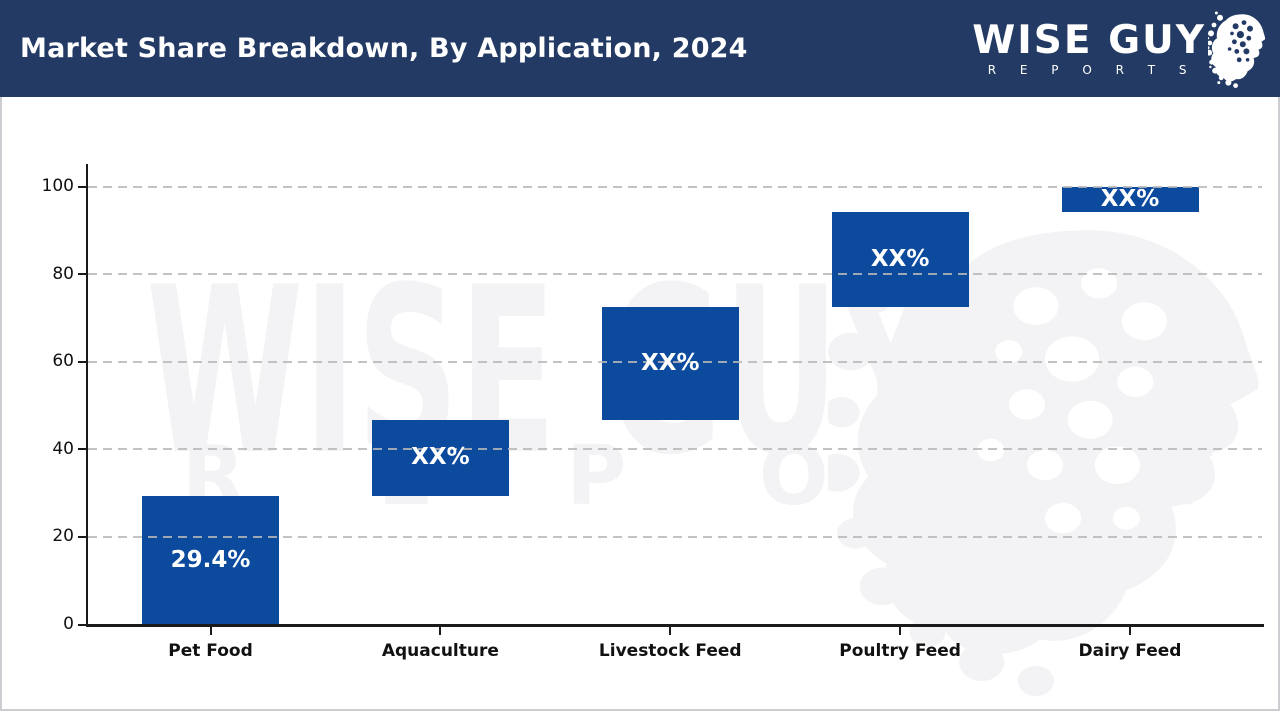 This screenshot has height=720, width=1280. What do you see at coordinates (1092, 70) in the screenshot?
I see `logo-subtitle: R E P O R T S` at bounding box center [1092, 70].